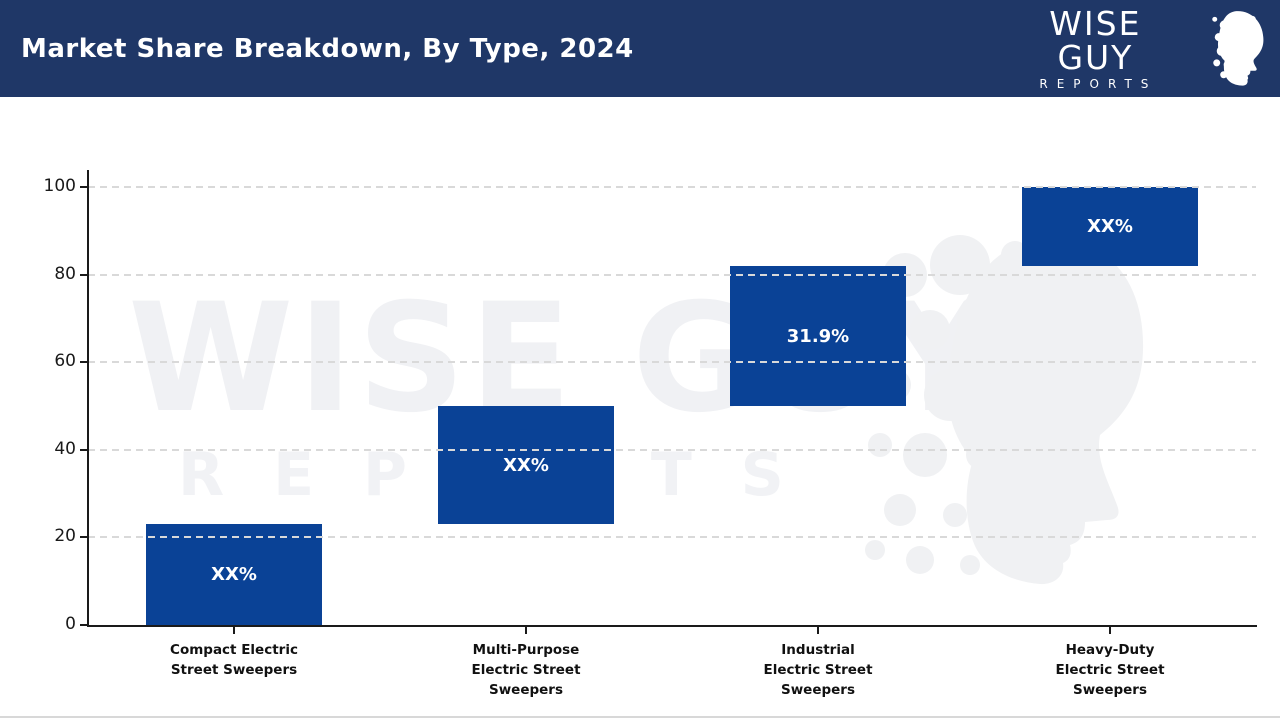  Describe the element at coordinates (1098, 84) in the screenshot. I see `brand-subtitle: REPORTS` at that location.